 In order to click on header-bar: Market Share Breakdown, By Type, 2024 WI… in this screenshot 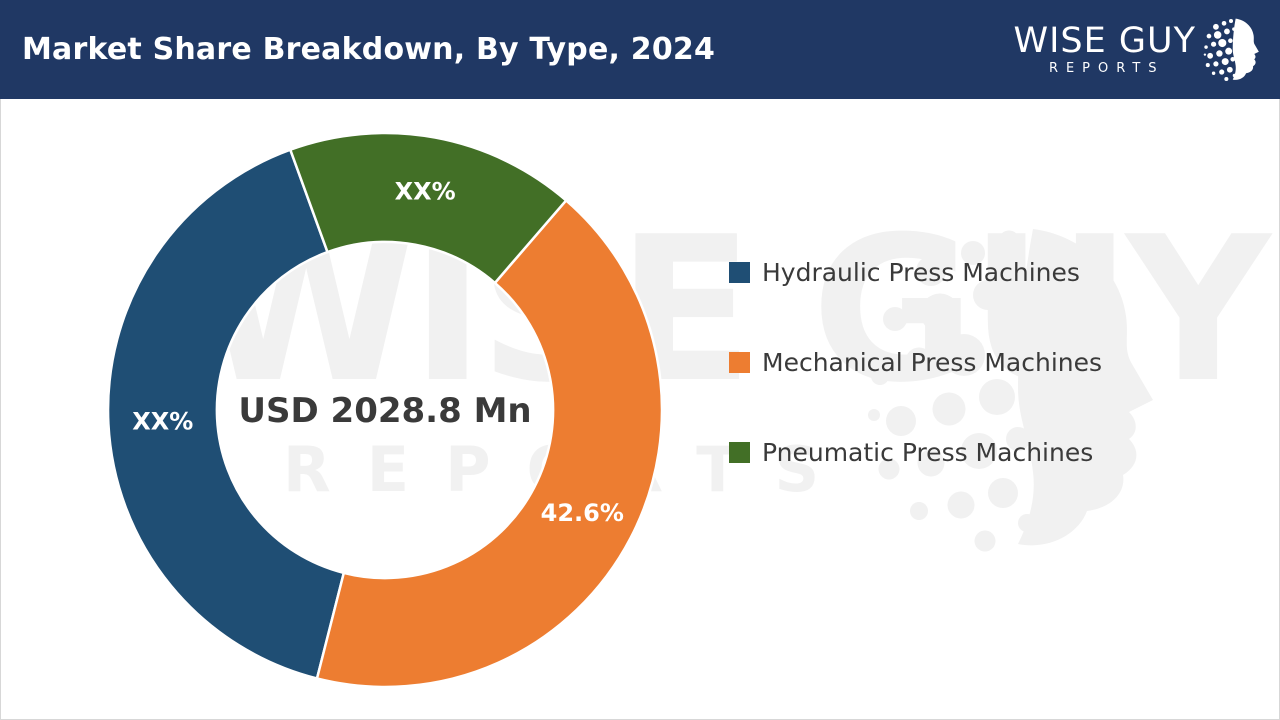, I will do `click(640, 49)`.